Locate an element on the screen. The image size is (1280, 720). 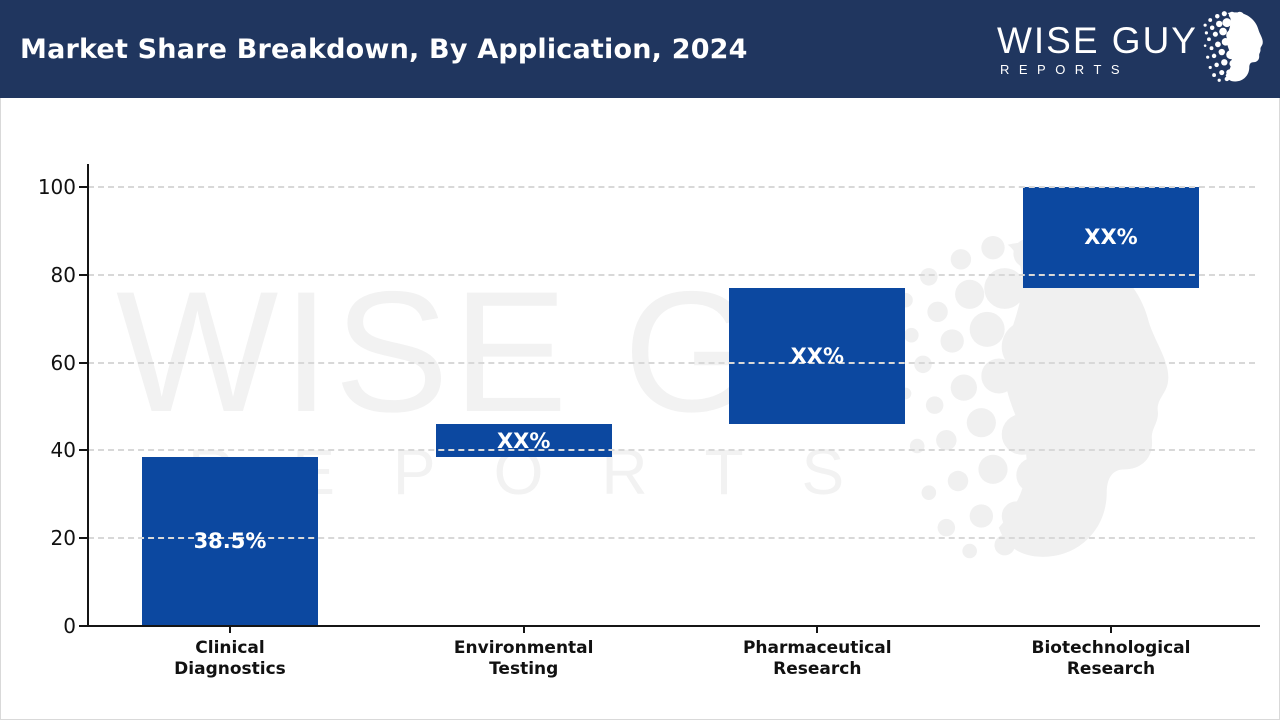
logo-subtext: REPORTS is located at coordinates (1064, 69).